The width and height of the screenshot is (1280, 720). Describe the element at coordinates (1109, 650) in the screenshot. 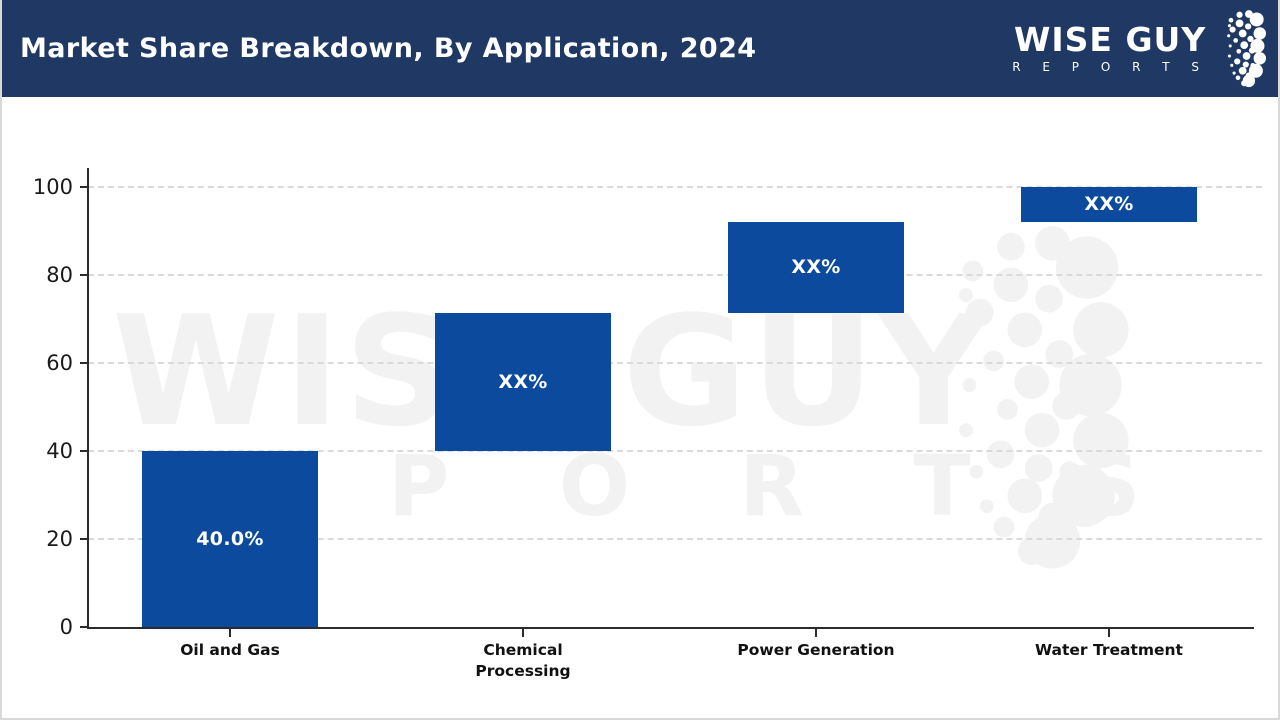

I see `x-category-label: Water Treatment` at that location.